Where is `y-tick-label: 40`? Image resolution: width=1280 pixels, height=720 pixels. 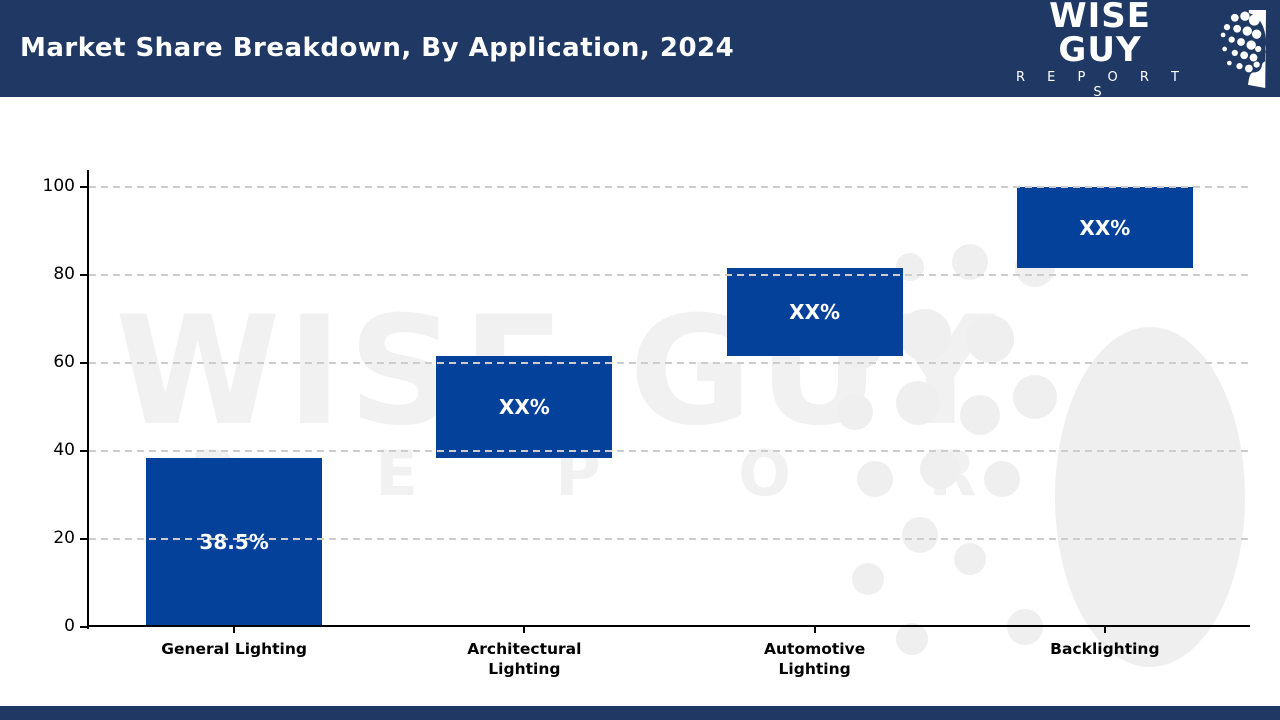 y-tick-label: 40 is located at coordinates (64, 450).